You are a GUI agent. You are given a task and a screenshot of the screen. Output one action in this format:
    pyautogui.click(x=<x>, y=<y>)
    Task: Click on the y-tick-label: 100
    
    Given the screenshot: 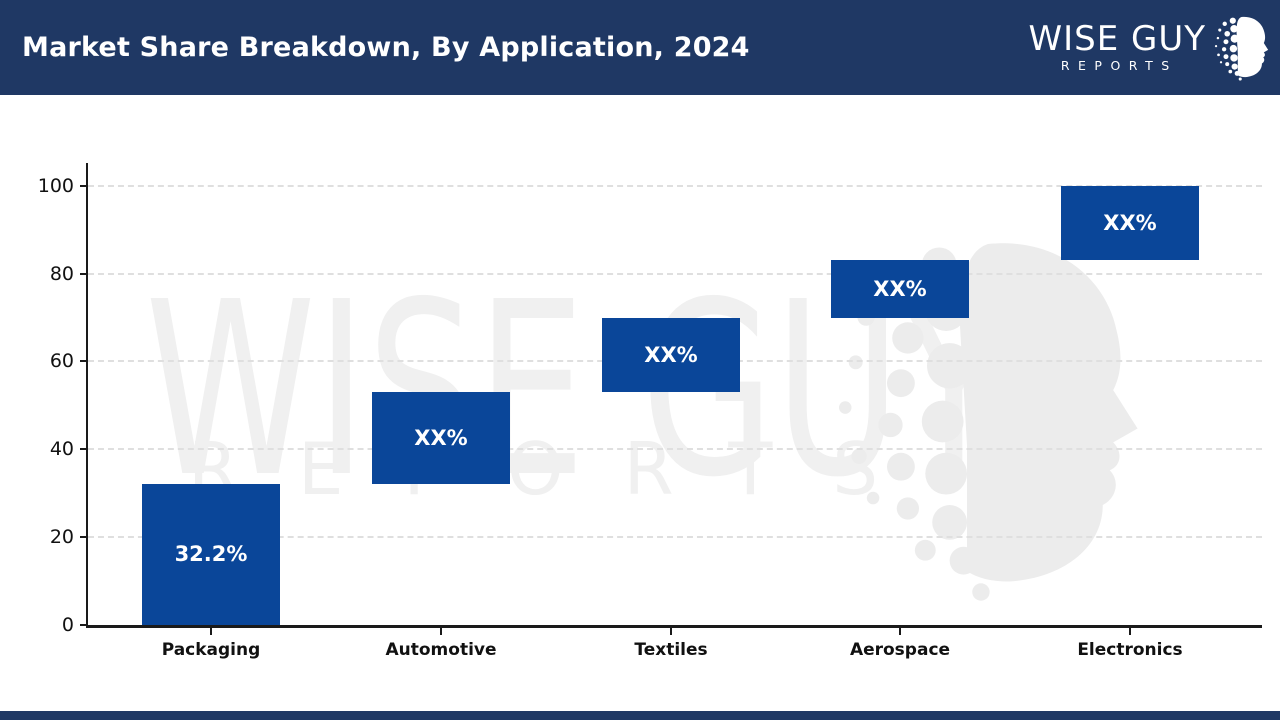 What is the action you would take?
    pyautogui.click(x=55, y=185)
    